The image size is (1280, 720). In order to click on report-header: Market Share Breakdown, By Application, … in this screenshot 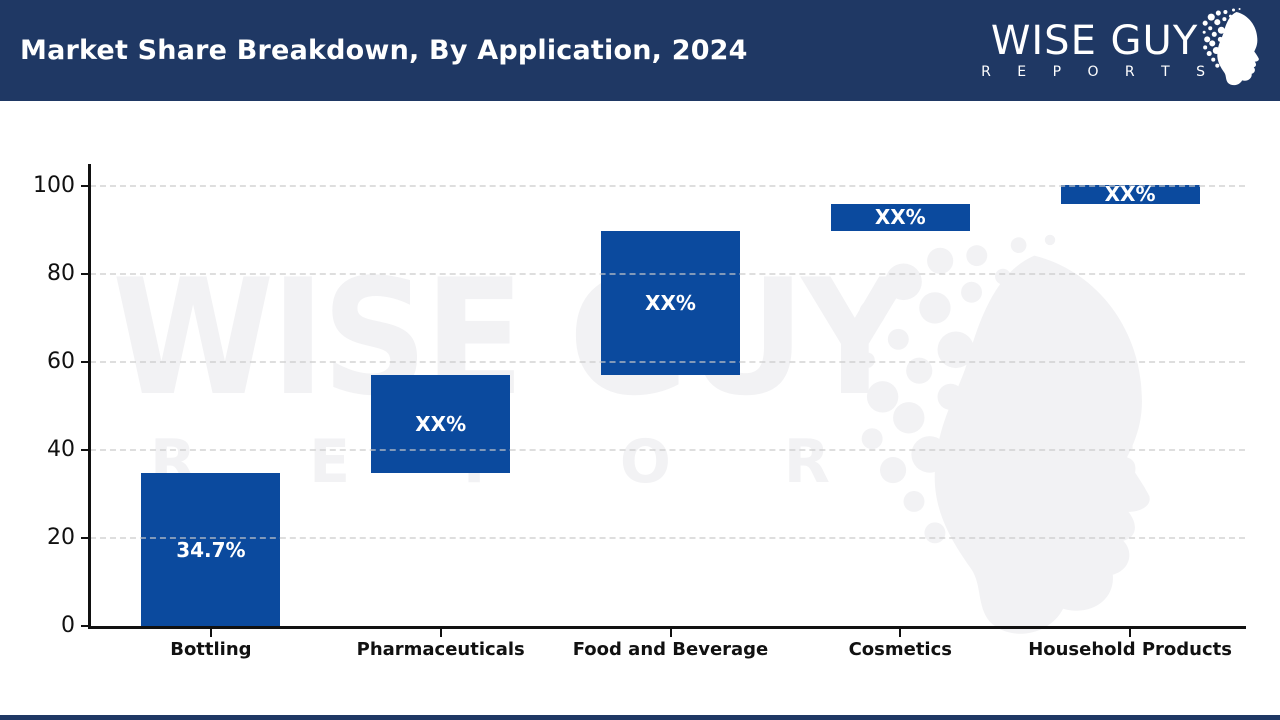, I will do `click(640, 50)`.